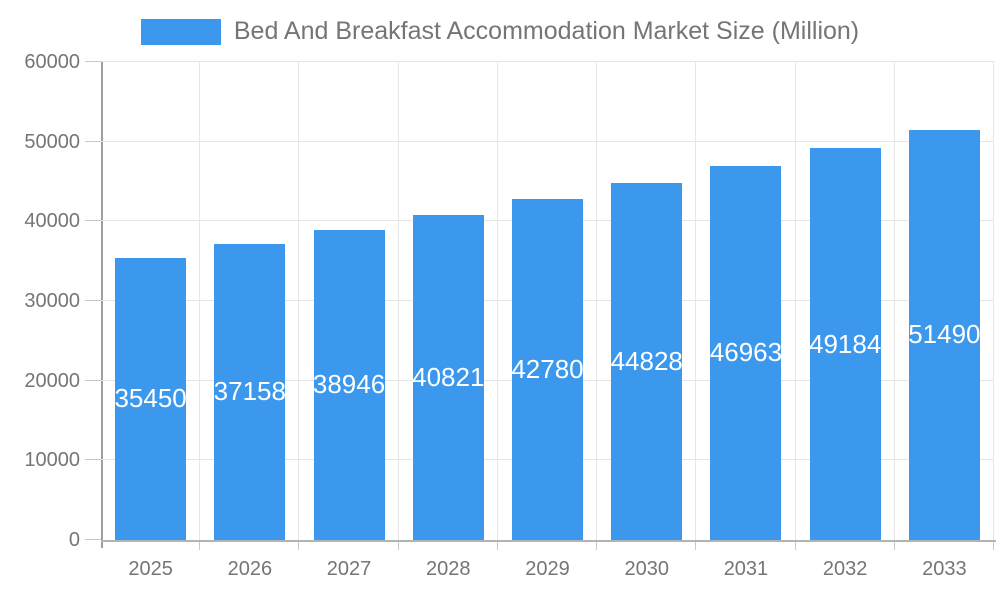 The width and height of the screenshot is (1000, 600). What do you see at coordinates (52, 62) in the screenshot?
I see `y-tick-label: 60000` at bounding box center [52, 62].